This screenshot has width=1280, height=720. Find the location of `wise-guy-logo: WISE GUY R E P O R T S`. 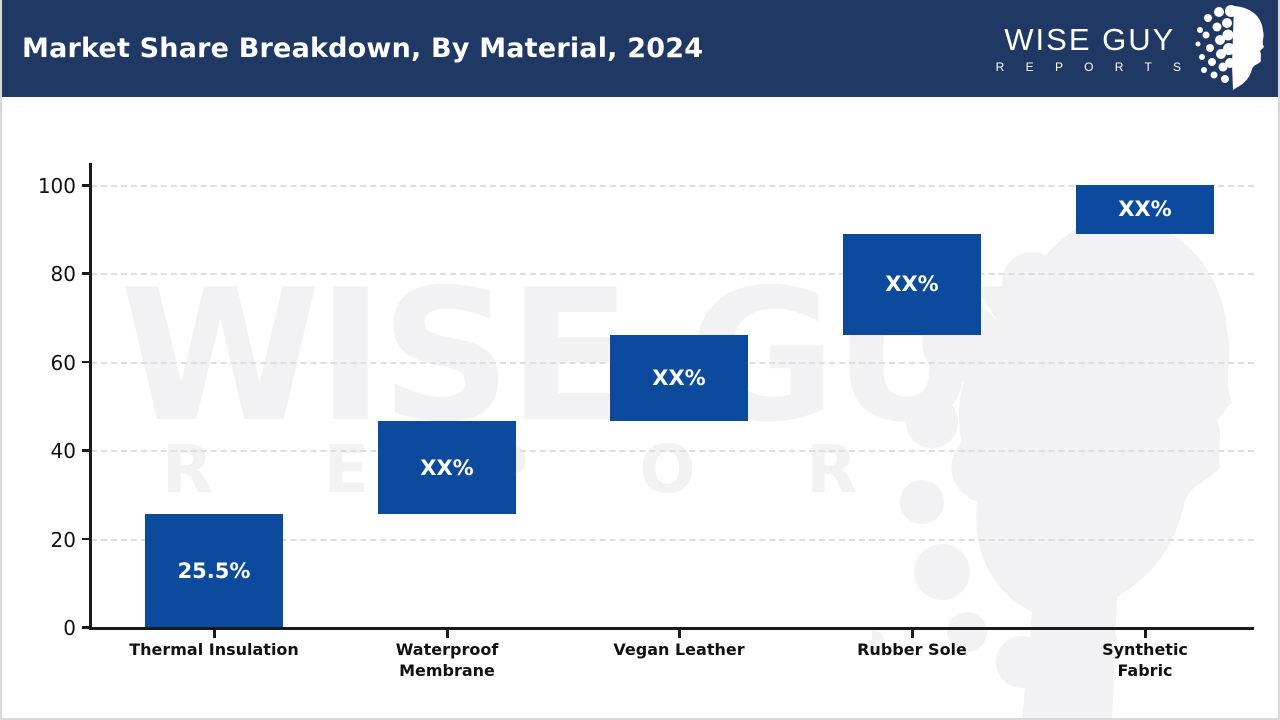

wise-guy-logo: WISE GUY R E P O R T S is located at coordinates (1129, 49).